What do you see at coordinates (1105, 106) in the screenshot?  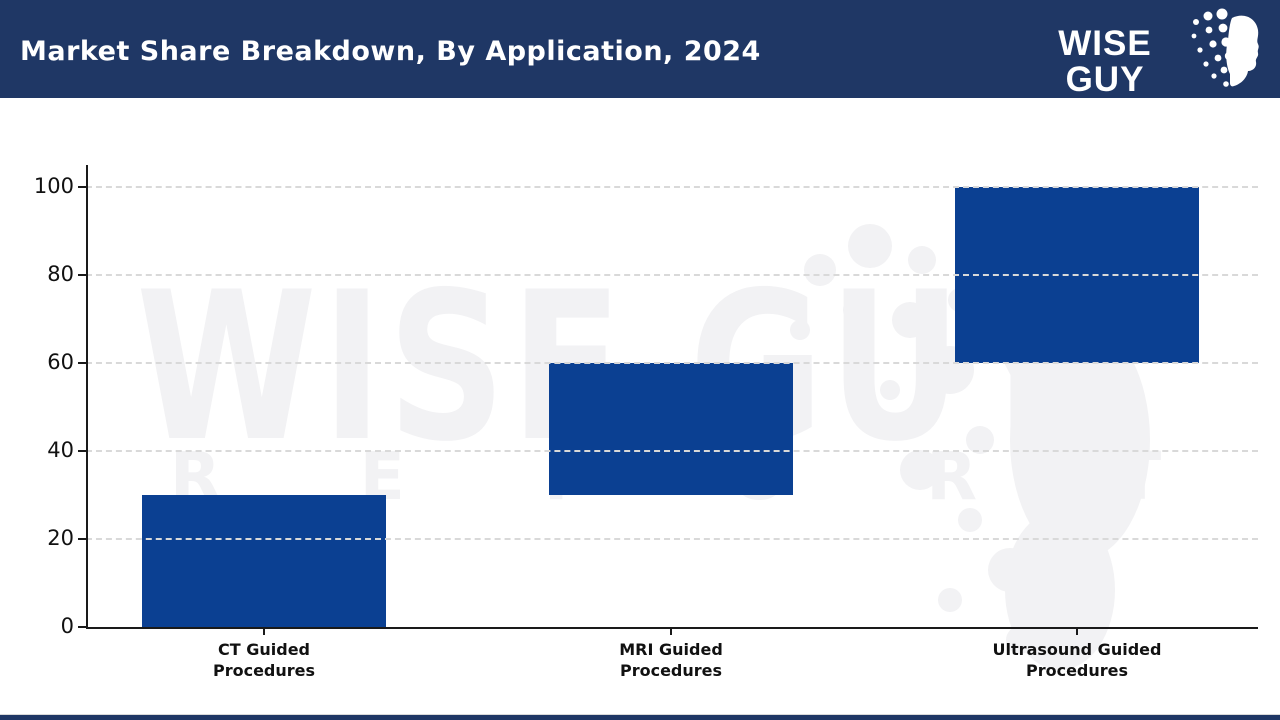 I see `brand-logo-reports: R E P O R T S` at bounding box center [1105, 106].